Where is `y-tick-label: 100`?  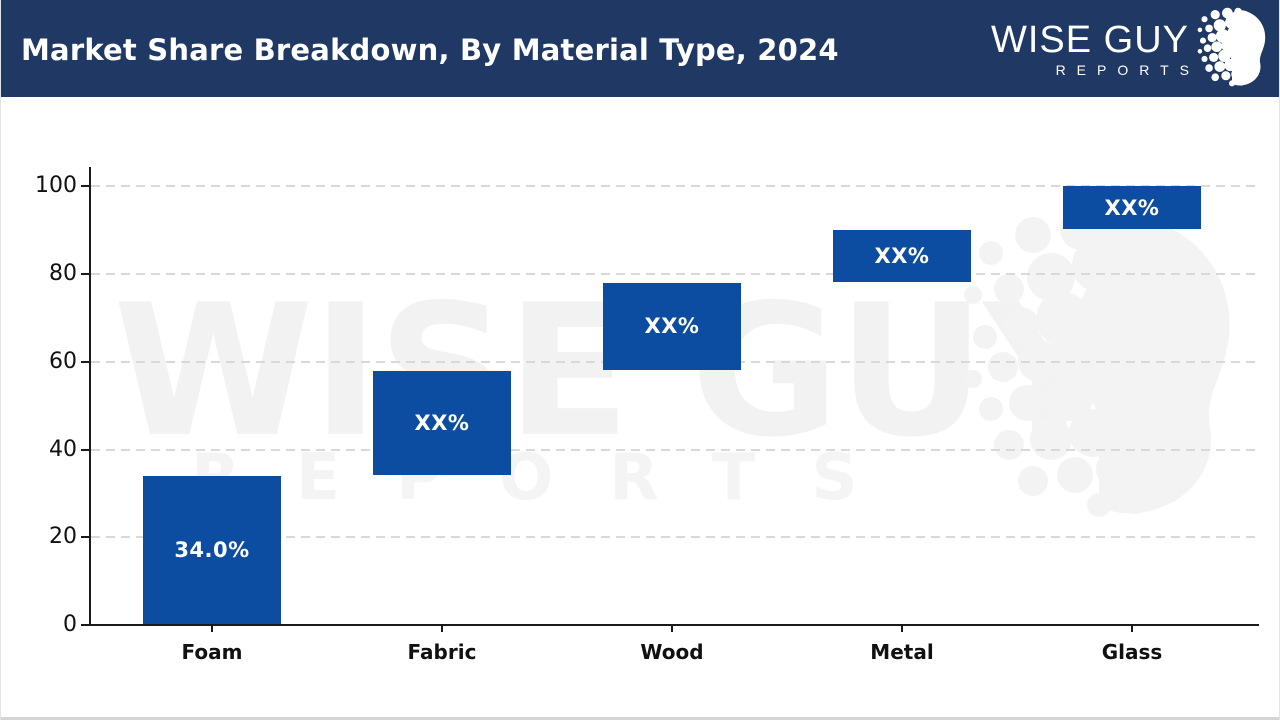 y-tick-label: 100 is located at coordinates (56, 186).